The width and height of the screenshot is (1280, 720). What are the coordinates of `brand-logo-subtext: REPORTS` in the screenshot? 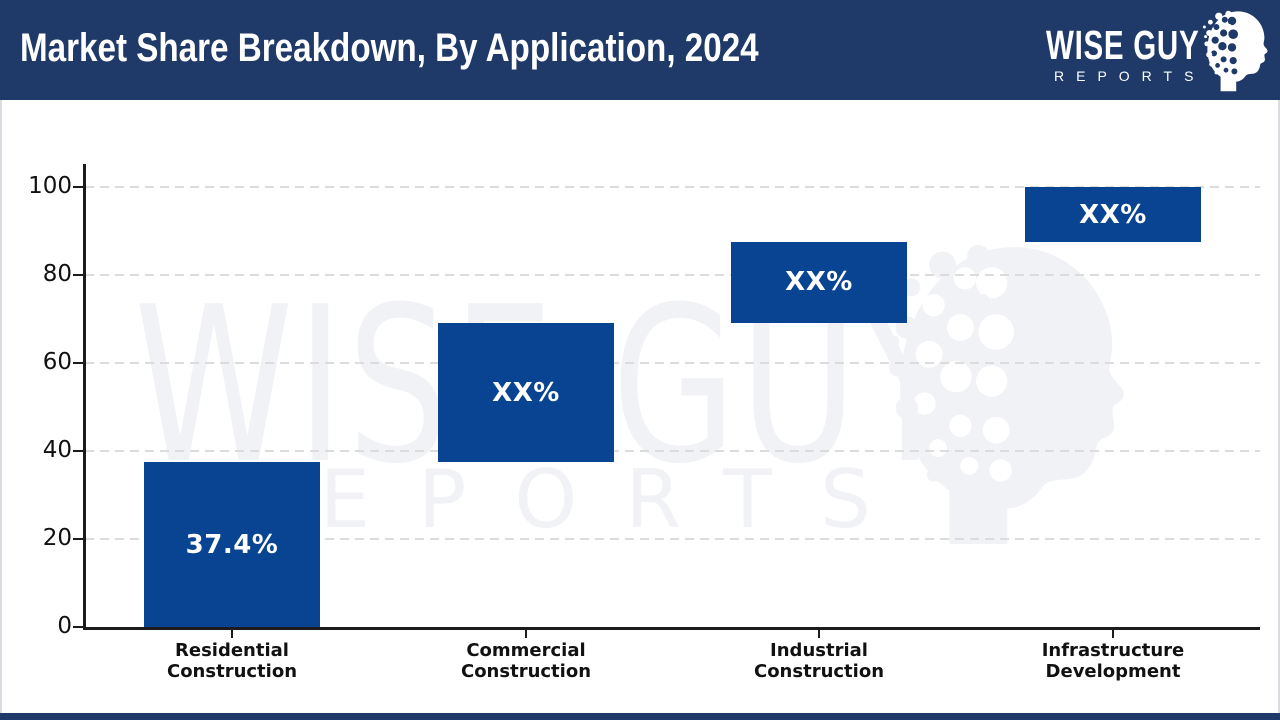 It's located at (1130, 76).